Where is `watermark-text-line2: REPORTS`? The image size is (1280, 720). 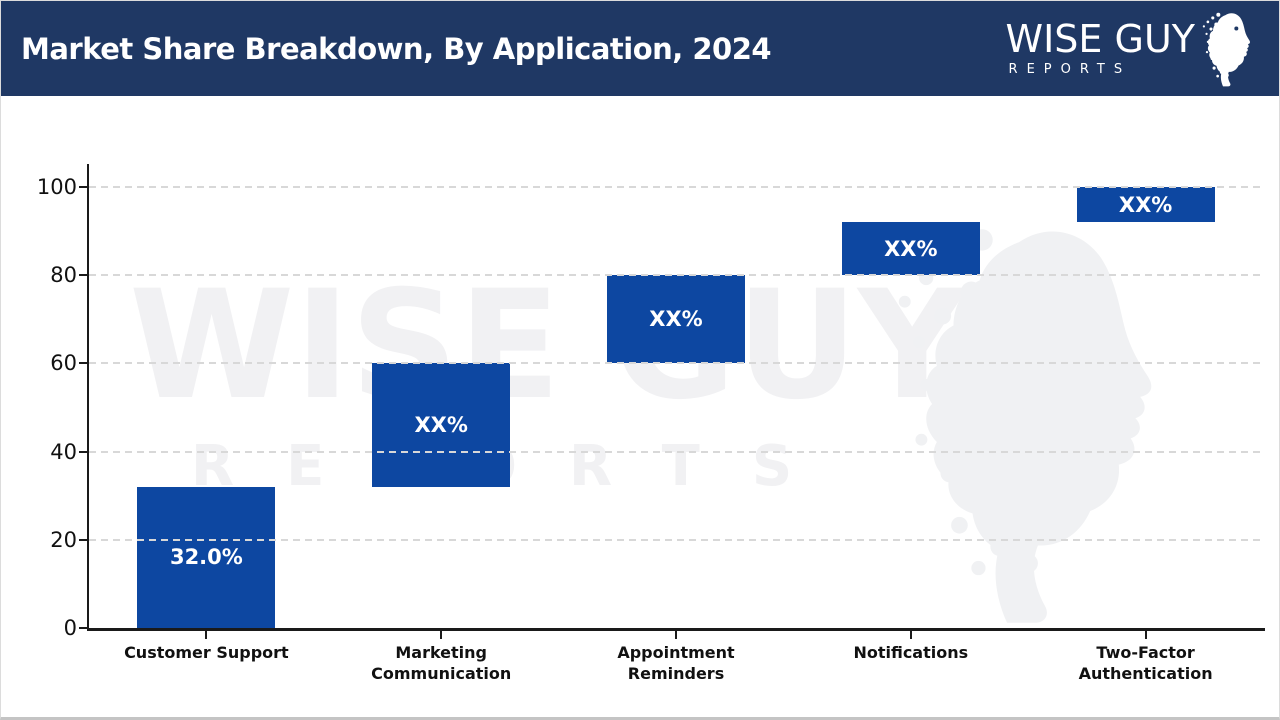 watermark-text-line2: REPORTS is located at coordinates (518, 466).